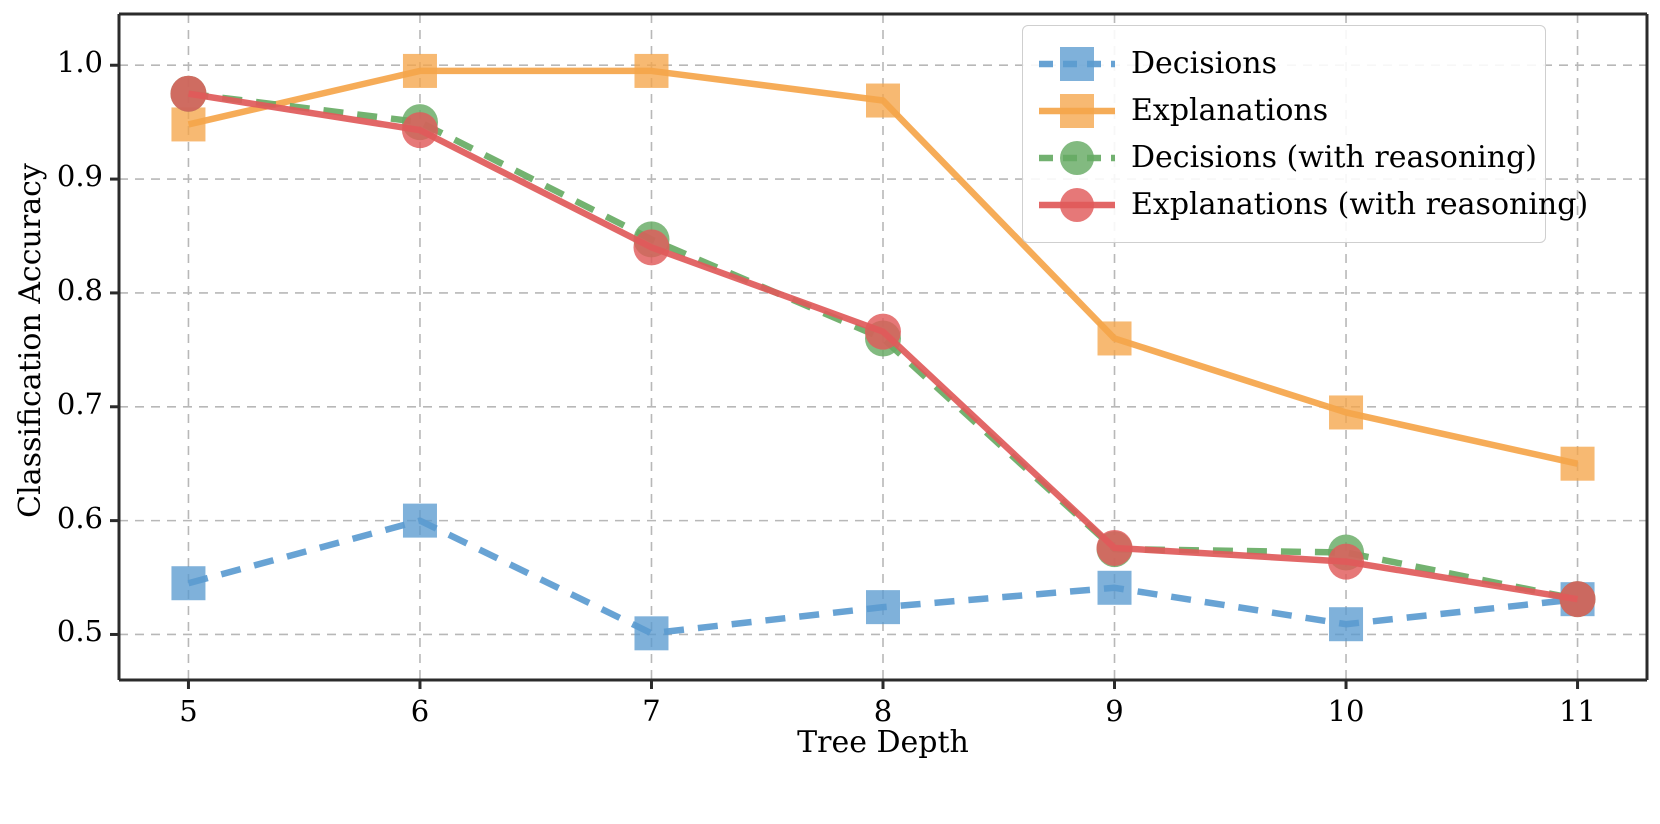 The height and width of the screenshot is (824, 1660). What do you see at coordinates (420, 711) in the screenshot?
I see `x-tick-label: 6` at bounding box center [420, 711].